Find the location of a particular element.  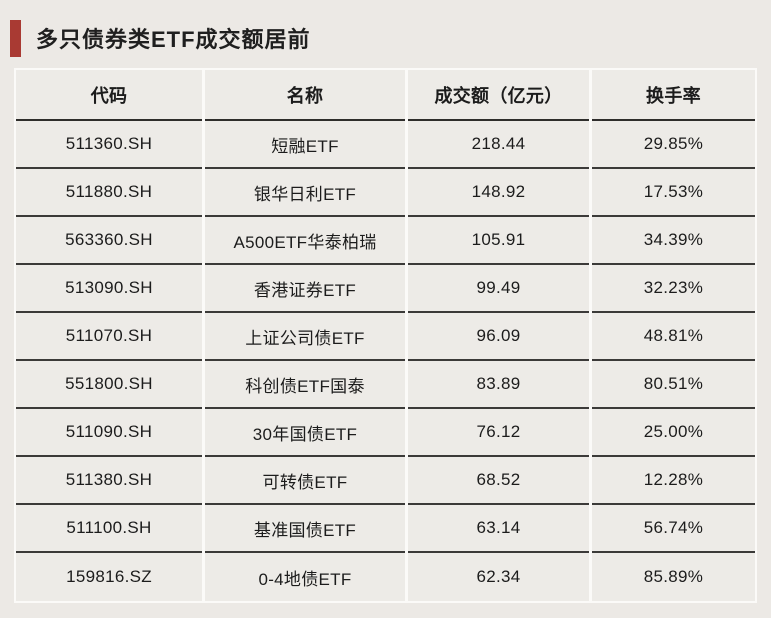

name-cell: 短融ETF is located at coordinates (305, 145).